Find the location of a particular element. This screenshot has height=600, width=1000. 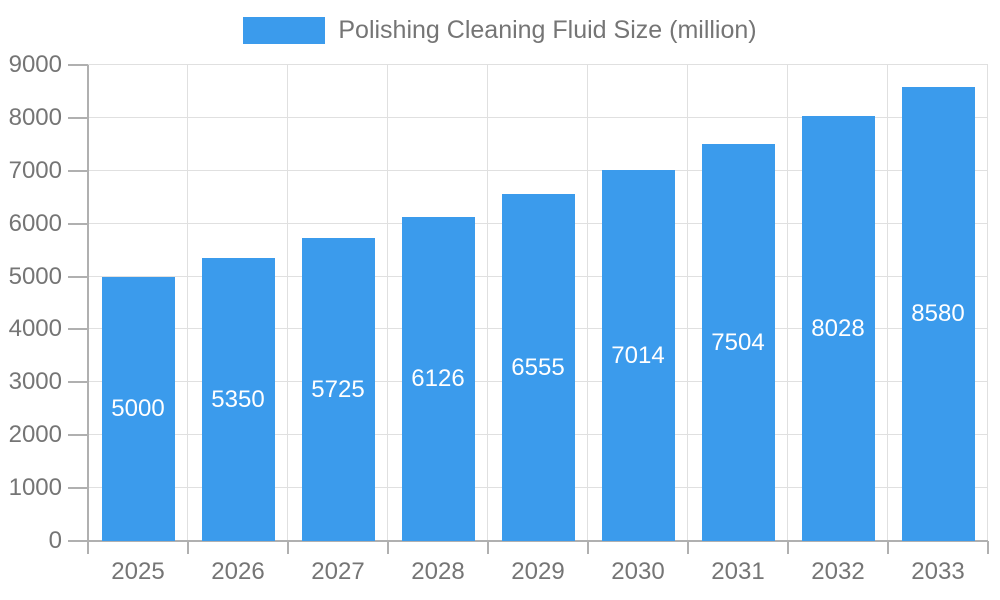

bar-value-label: 8580 is located at coordinates (938, 314).